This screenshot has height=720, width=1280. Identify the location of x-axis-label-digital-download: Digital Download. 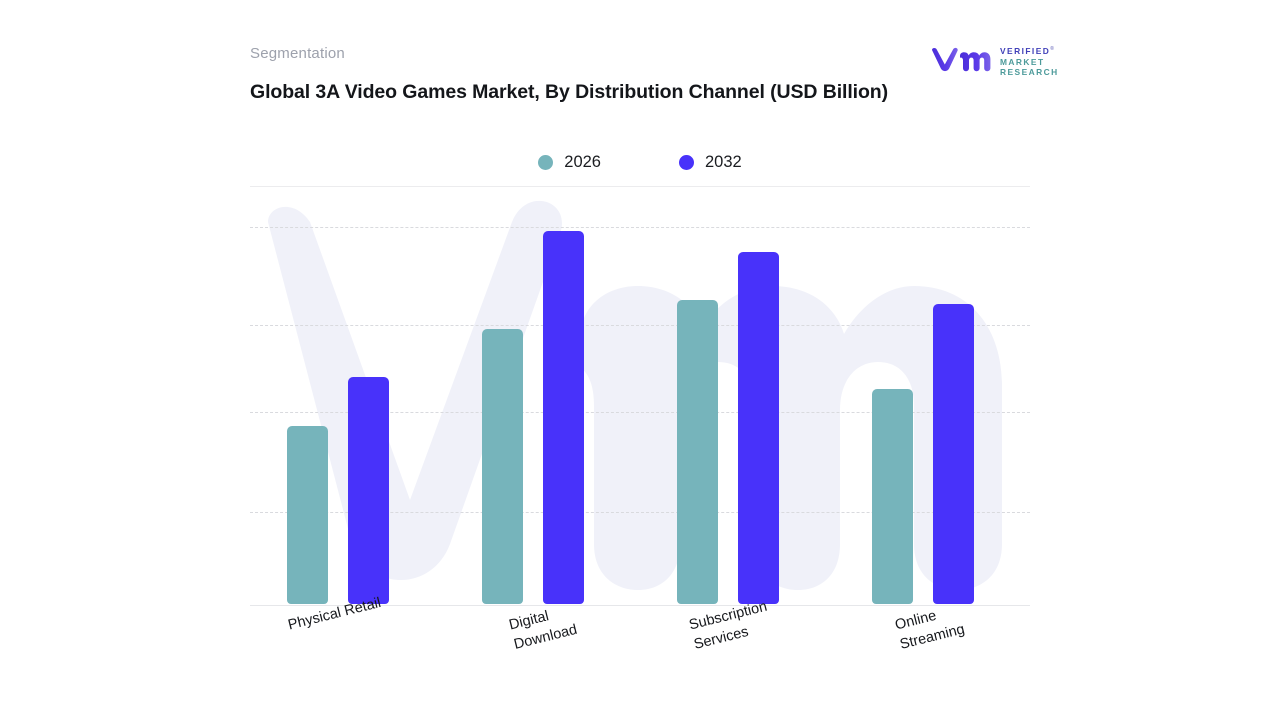
(543, 630).